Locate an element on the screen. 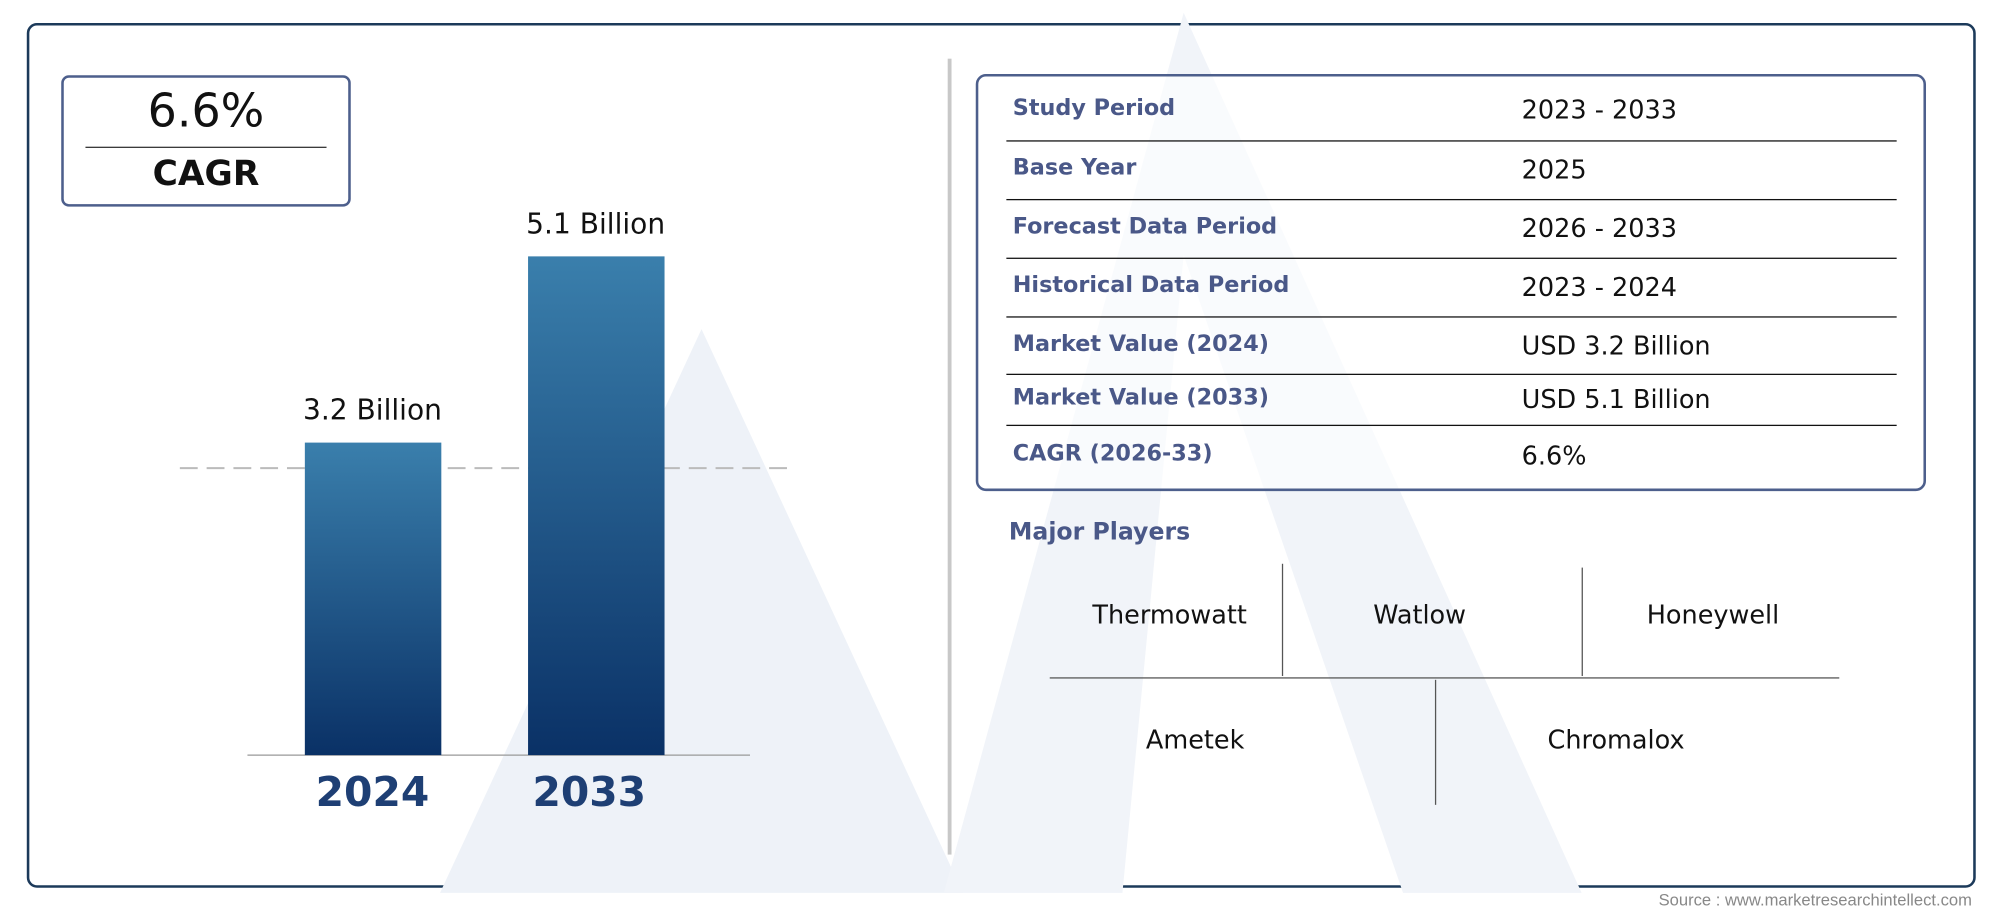 The height and width of the screenshot is (917, 2000). row-value: 2023 - 2033 is located at coordinates (1599, 109).